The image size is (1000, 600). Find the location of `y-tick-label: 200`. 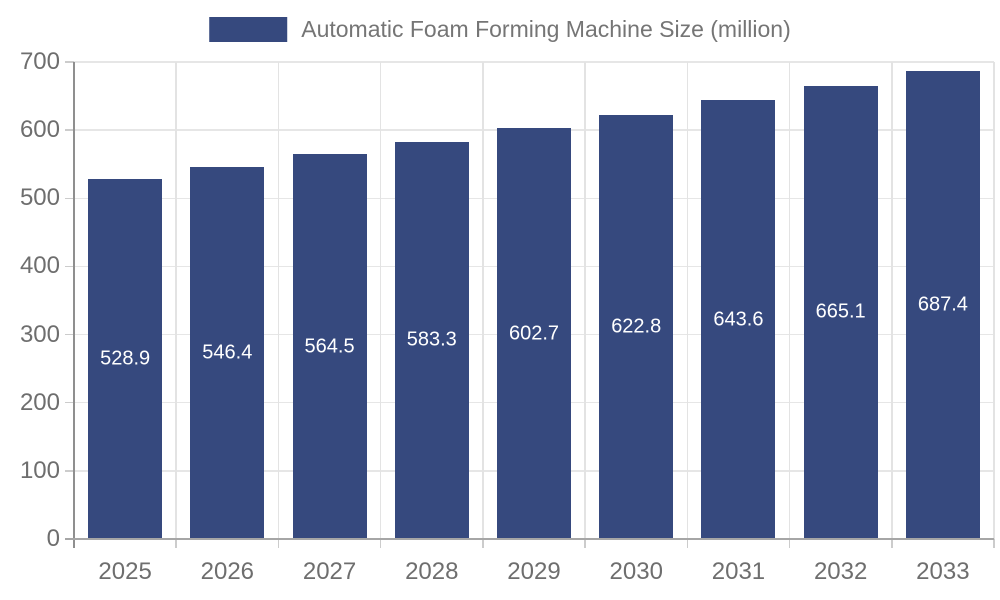

y-tick-label: 200 is located at coordinates (39, 402).